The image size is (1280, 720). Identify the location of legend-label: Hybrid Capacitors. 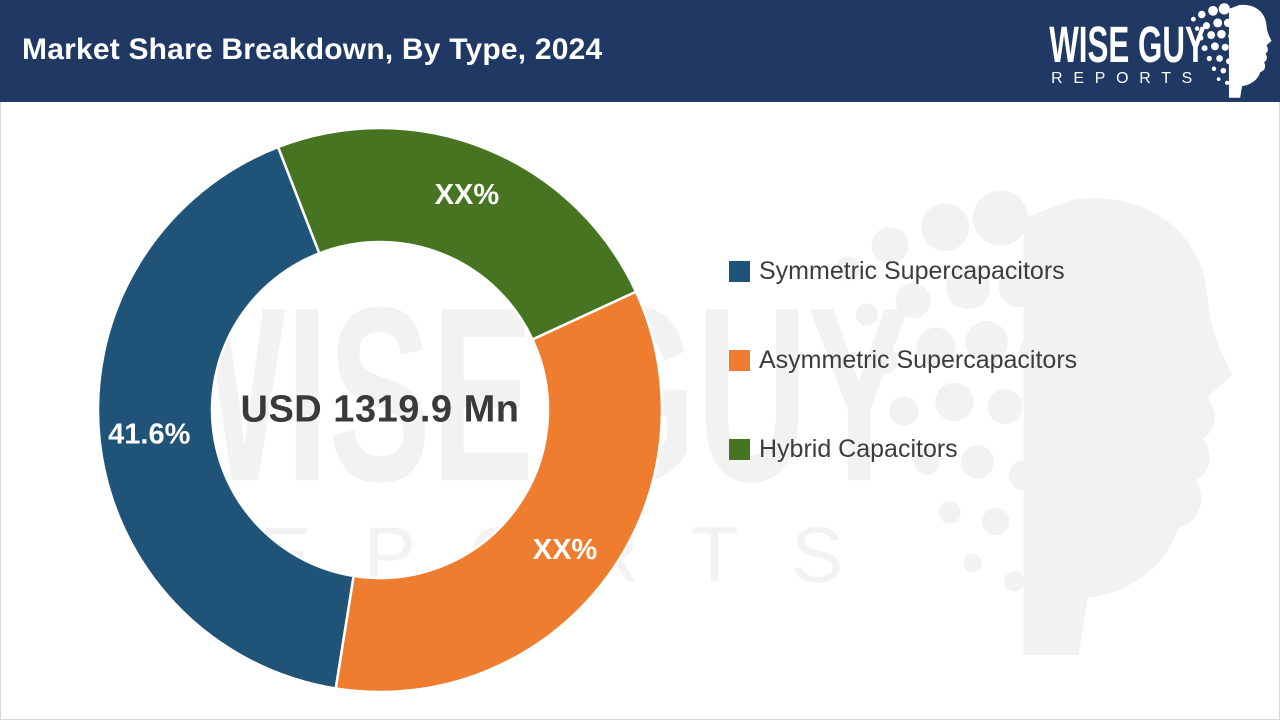
(858, 448).